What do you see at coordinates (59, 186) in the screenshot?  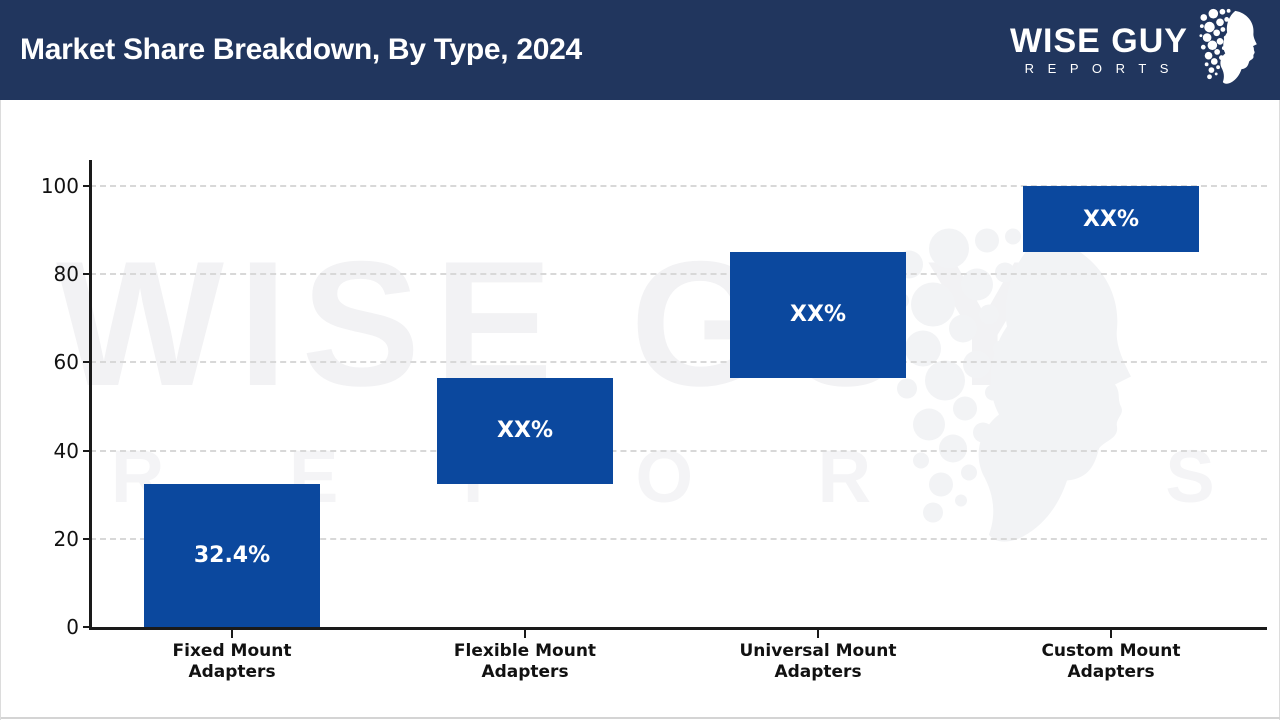 I see `y-tick-label-100: 100` at bounding box center [59, 186].